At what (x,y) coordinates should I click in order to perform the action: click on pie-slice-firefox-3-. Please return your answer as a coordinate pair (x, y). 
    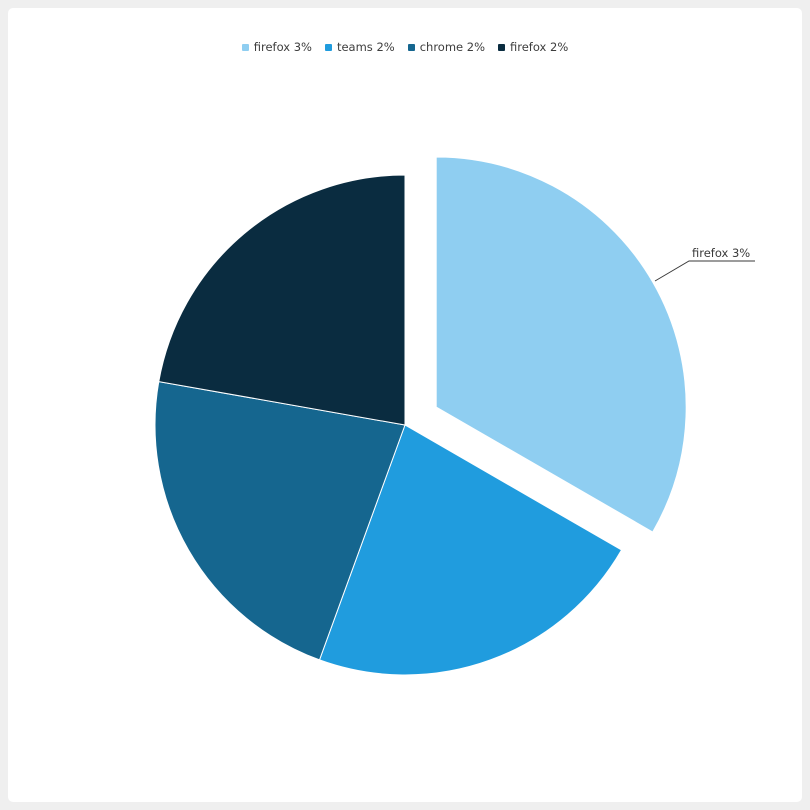
    Looking at the image, I should click on (561, 344).